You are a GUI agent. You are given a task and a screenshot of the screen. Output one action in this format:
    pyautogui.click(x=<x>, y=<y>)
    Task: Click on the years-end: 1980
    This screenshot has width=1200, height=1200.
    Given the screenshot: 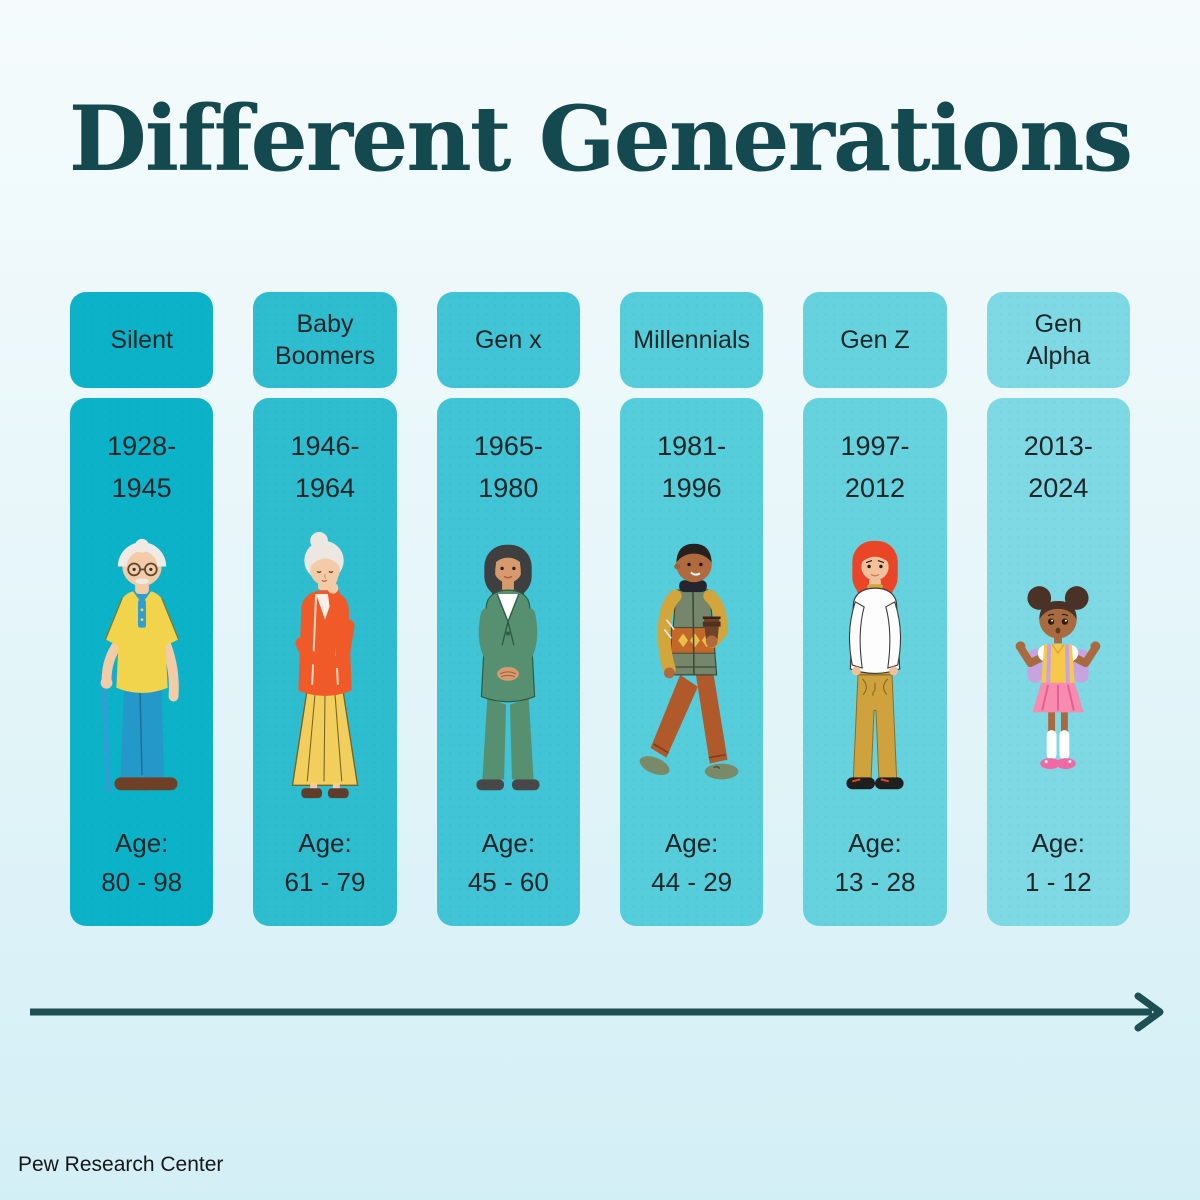 What is the action you would take?
    pyautogui.click(x=508, y=487)
    